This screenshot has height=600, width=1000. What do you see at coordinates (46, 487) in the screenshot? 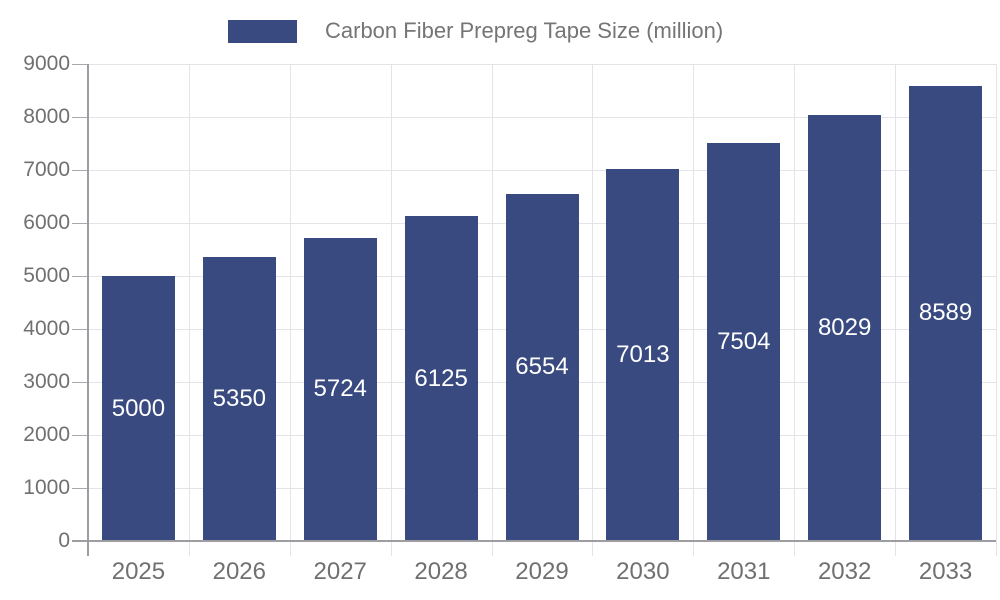
I see `y-axis-tick-label: 1000` at bounding box center [46, 487].